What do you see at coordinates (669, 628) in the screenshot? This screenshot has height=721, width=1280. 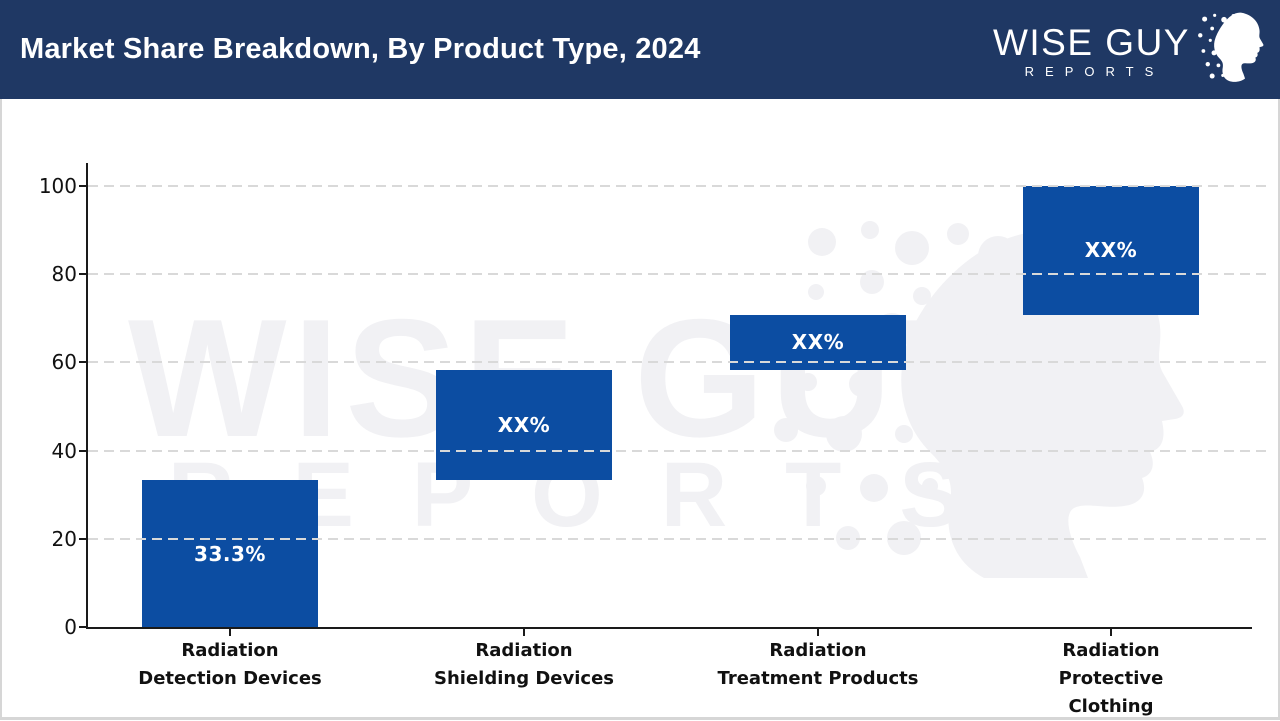 I see `x-axis-line` at bounding box center [669, 628].